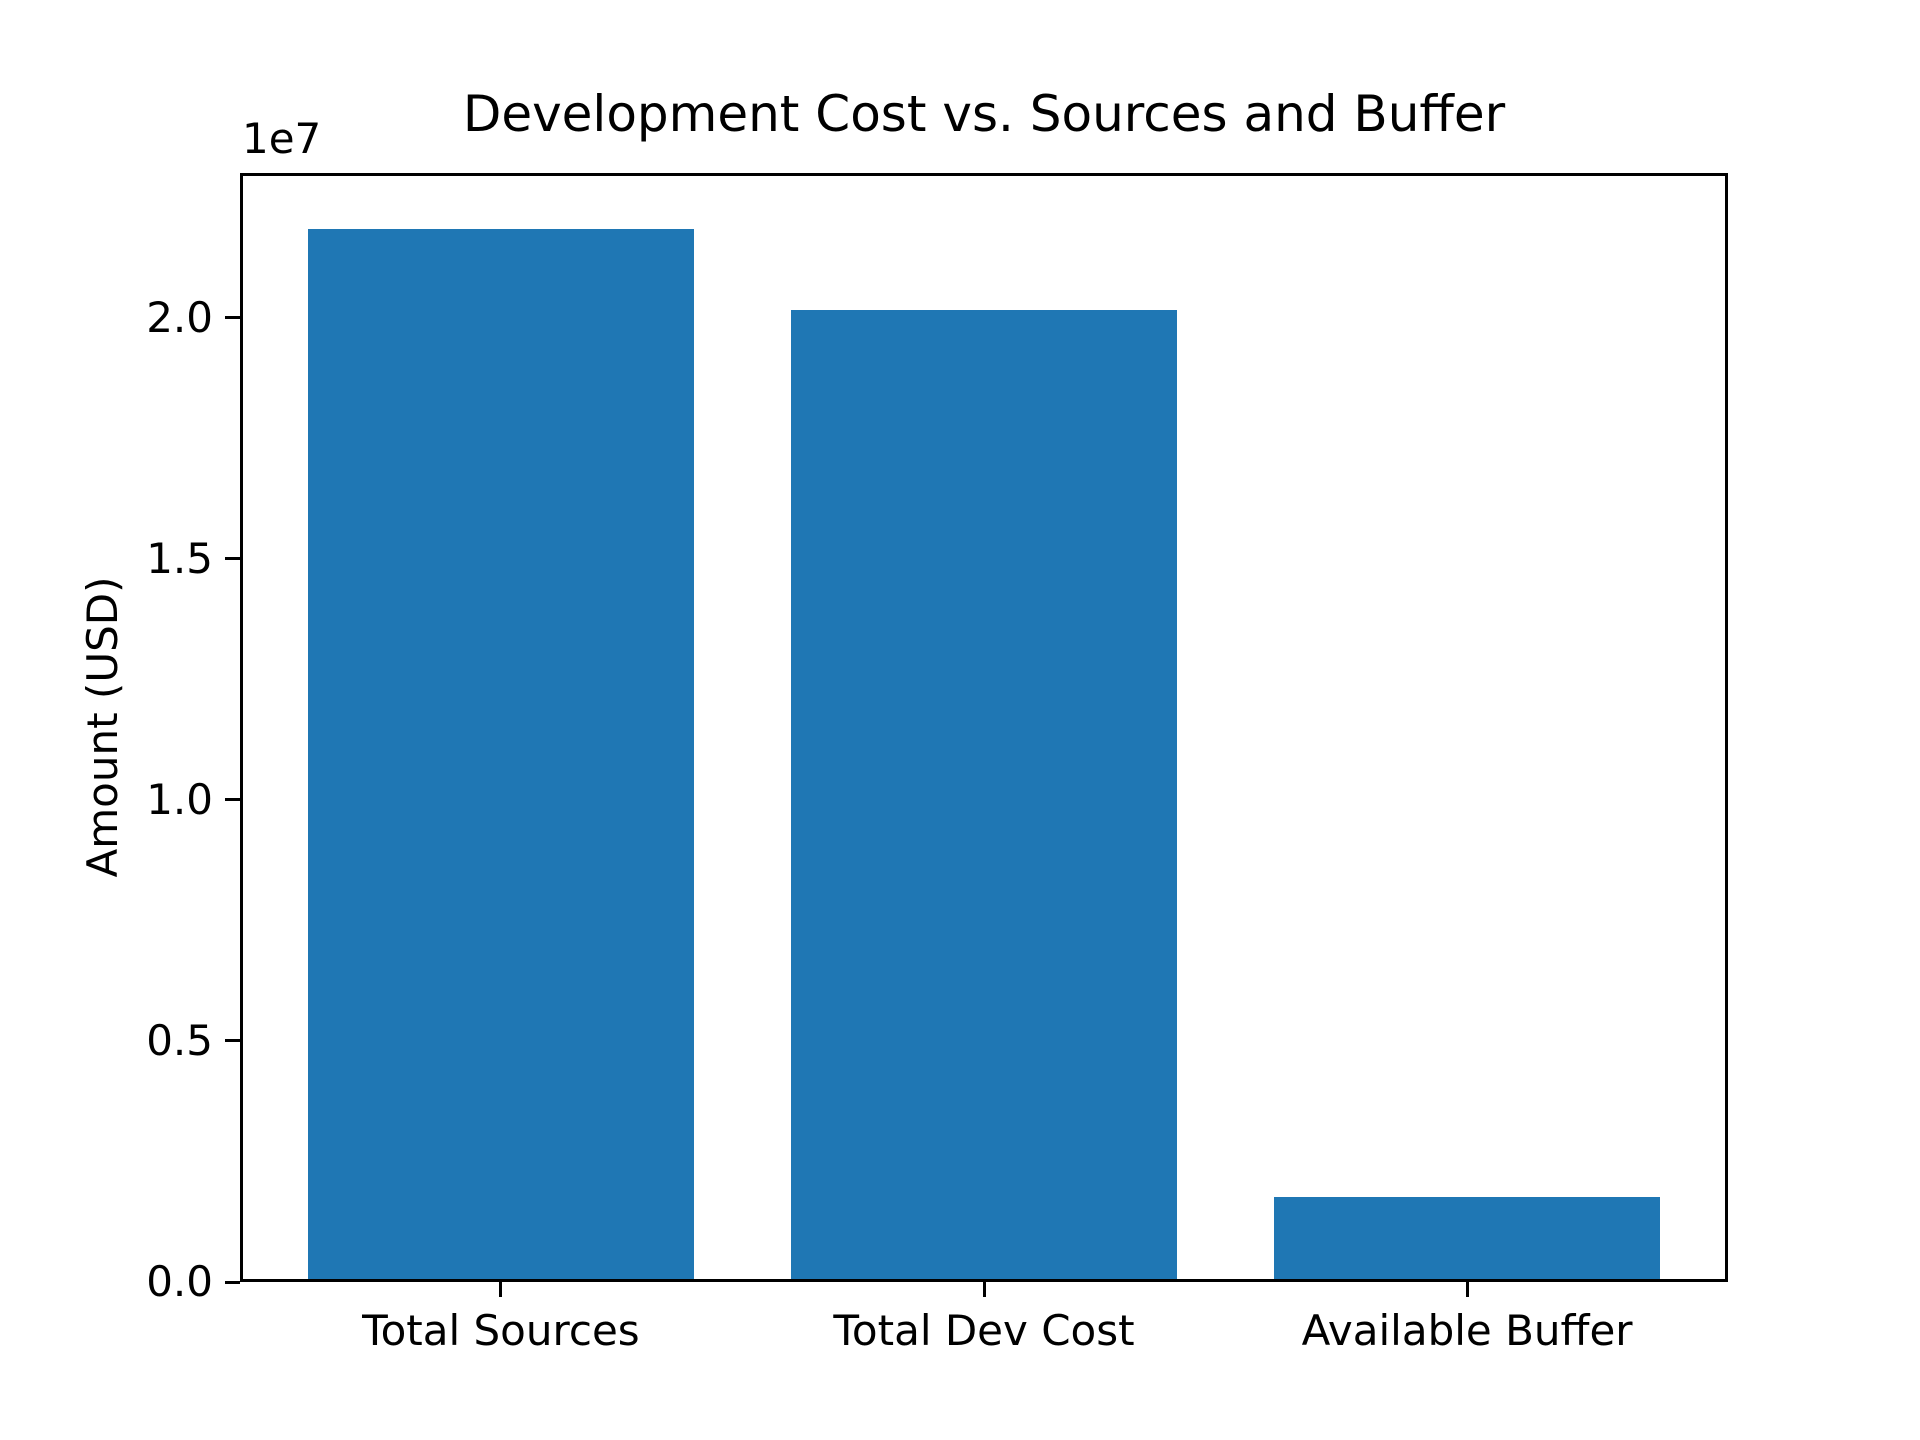 This screenshot has height=1440, width=1920. I want to click on x-tick-label-total-dev-cost: Total Dev Cost, so click(984, 1330).